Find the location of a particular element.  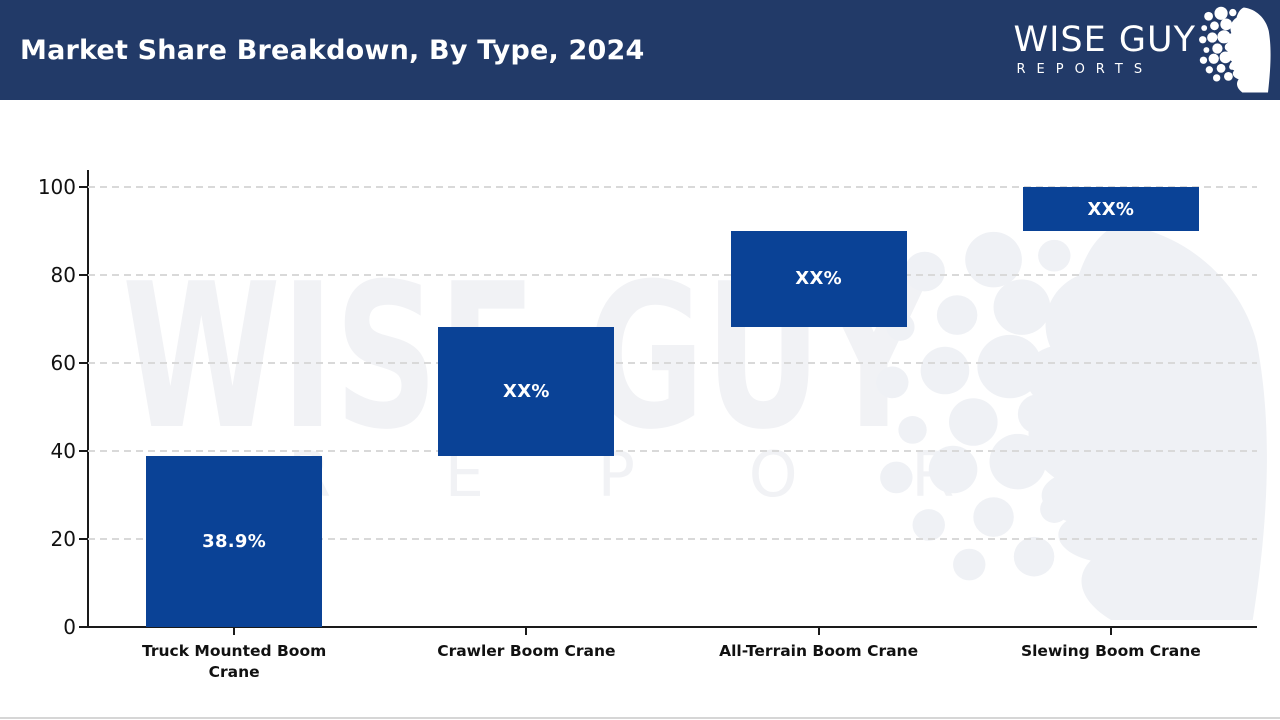

category-label-0: Truck Mounted Boom Crane is located at coordinates (234, 661).